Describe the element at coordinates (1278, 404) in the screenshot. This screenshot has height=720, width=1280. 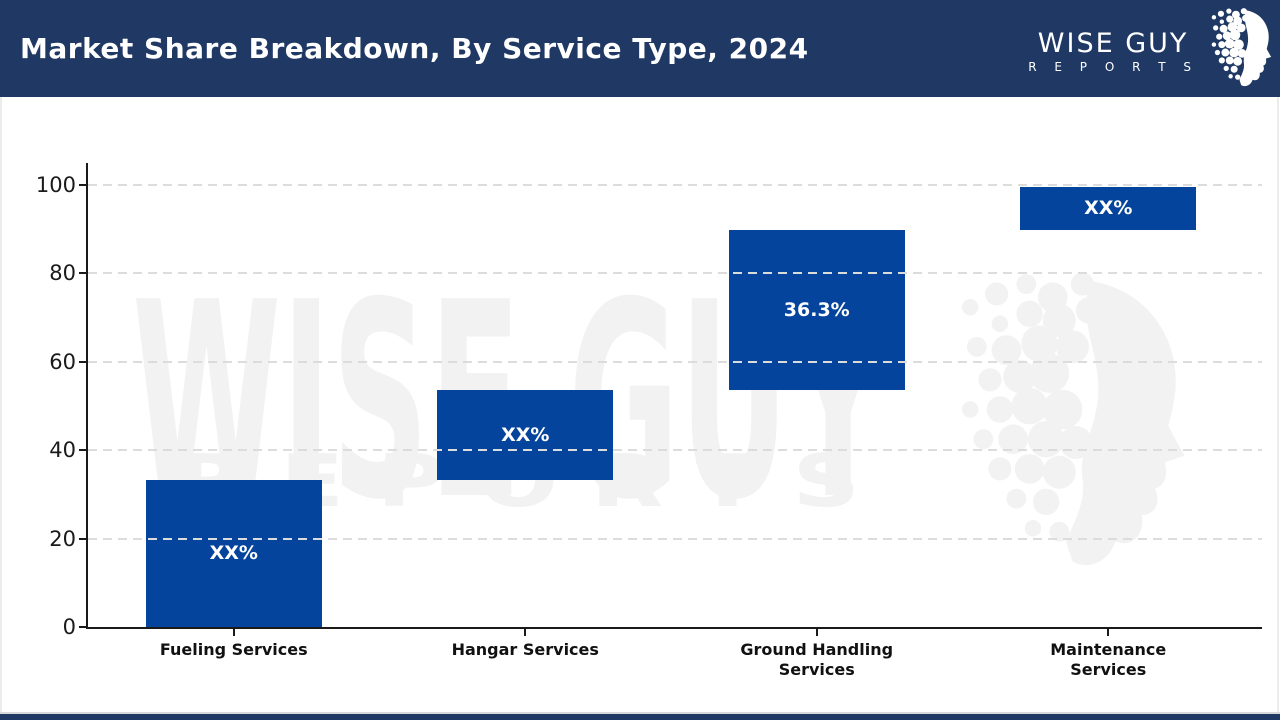
I see `frame-border-right` at that location.